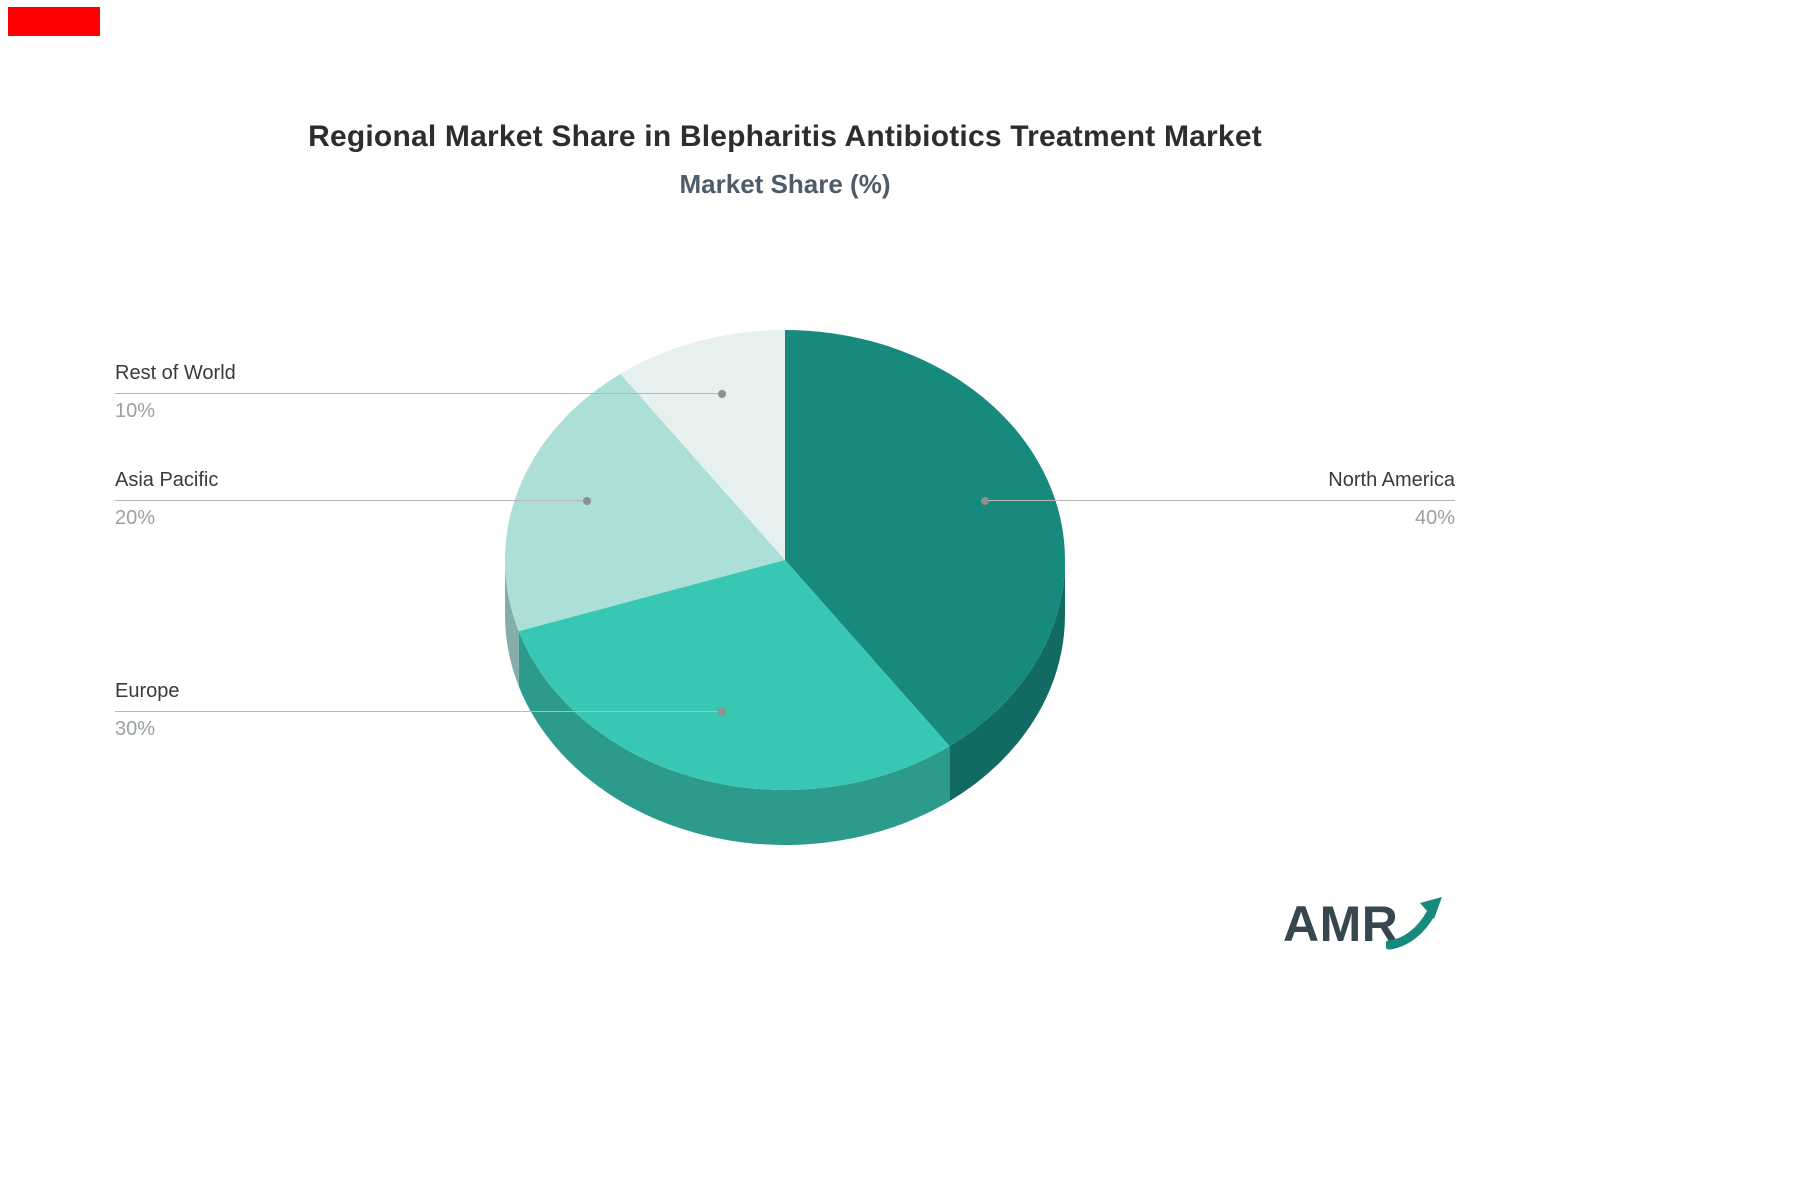  What do you see at coordinates (420, 712) in the screenshot?
I see `leader-line-europe` at bounding box center [420, 712].